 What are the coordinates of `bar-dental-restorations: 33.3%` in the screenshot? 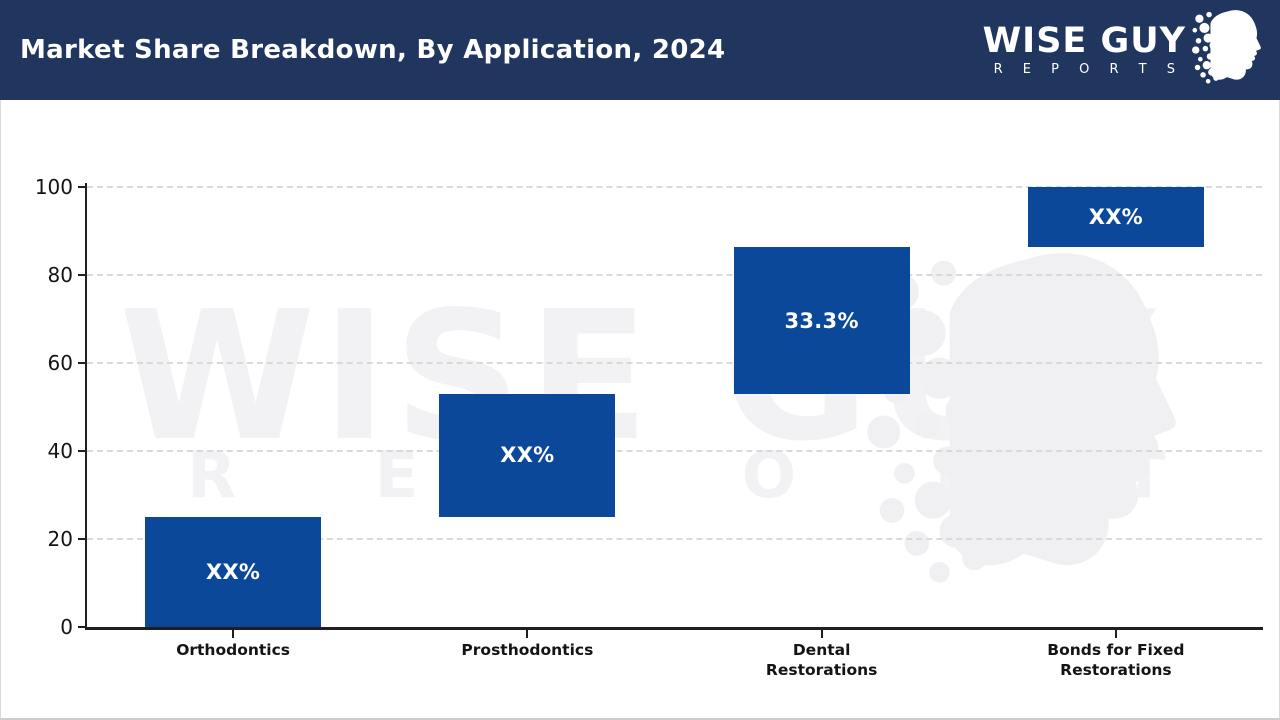 It's located at (821, 320).